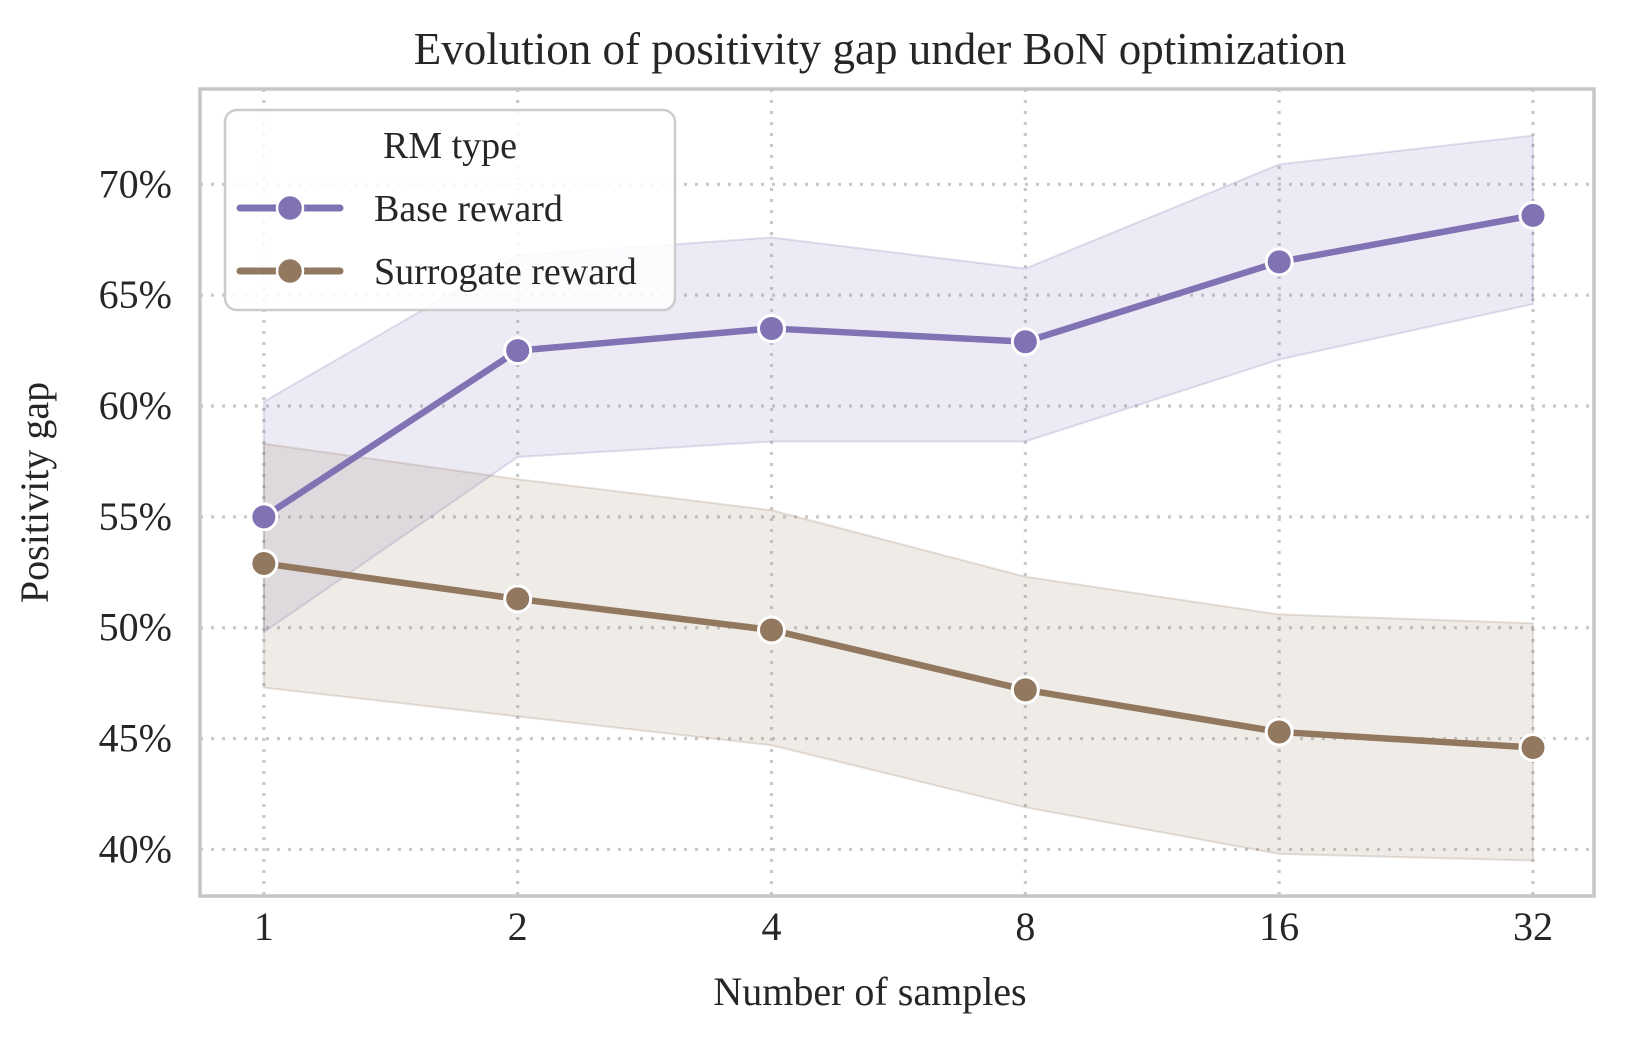 The height and width of the screenshot is (1060, 1626). I want to click on legend-item: Surrogate reward, so click(436, 272).